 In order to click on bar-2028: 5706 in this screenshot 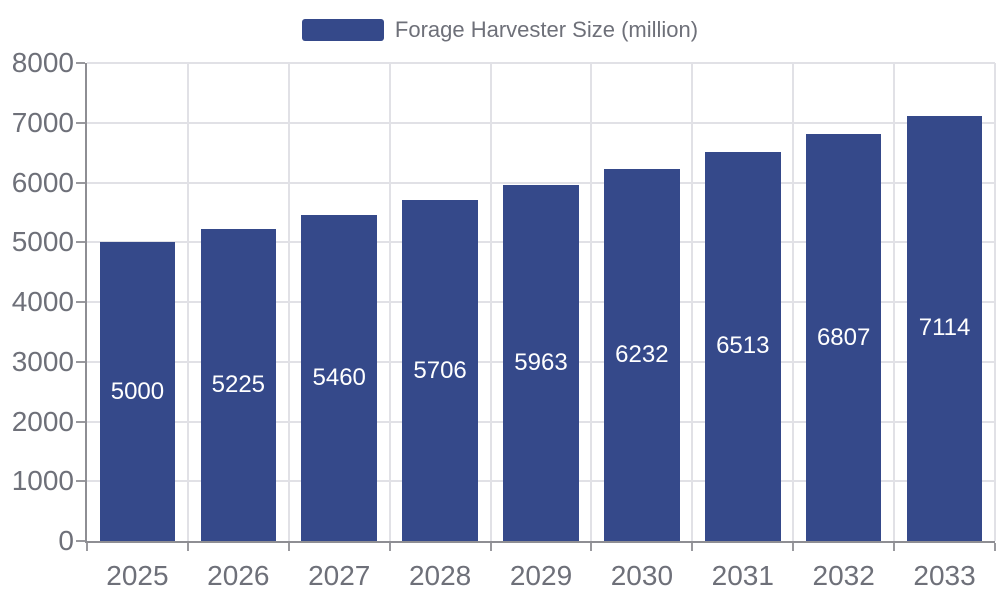, I will do `click(440, 370)`.